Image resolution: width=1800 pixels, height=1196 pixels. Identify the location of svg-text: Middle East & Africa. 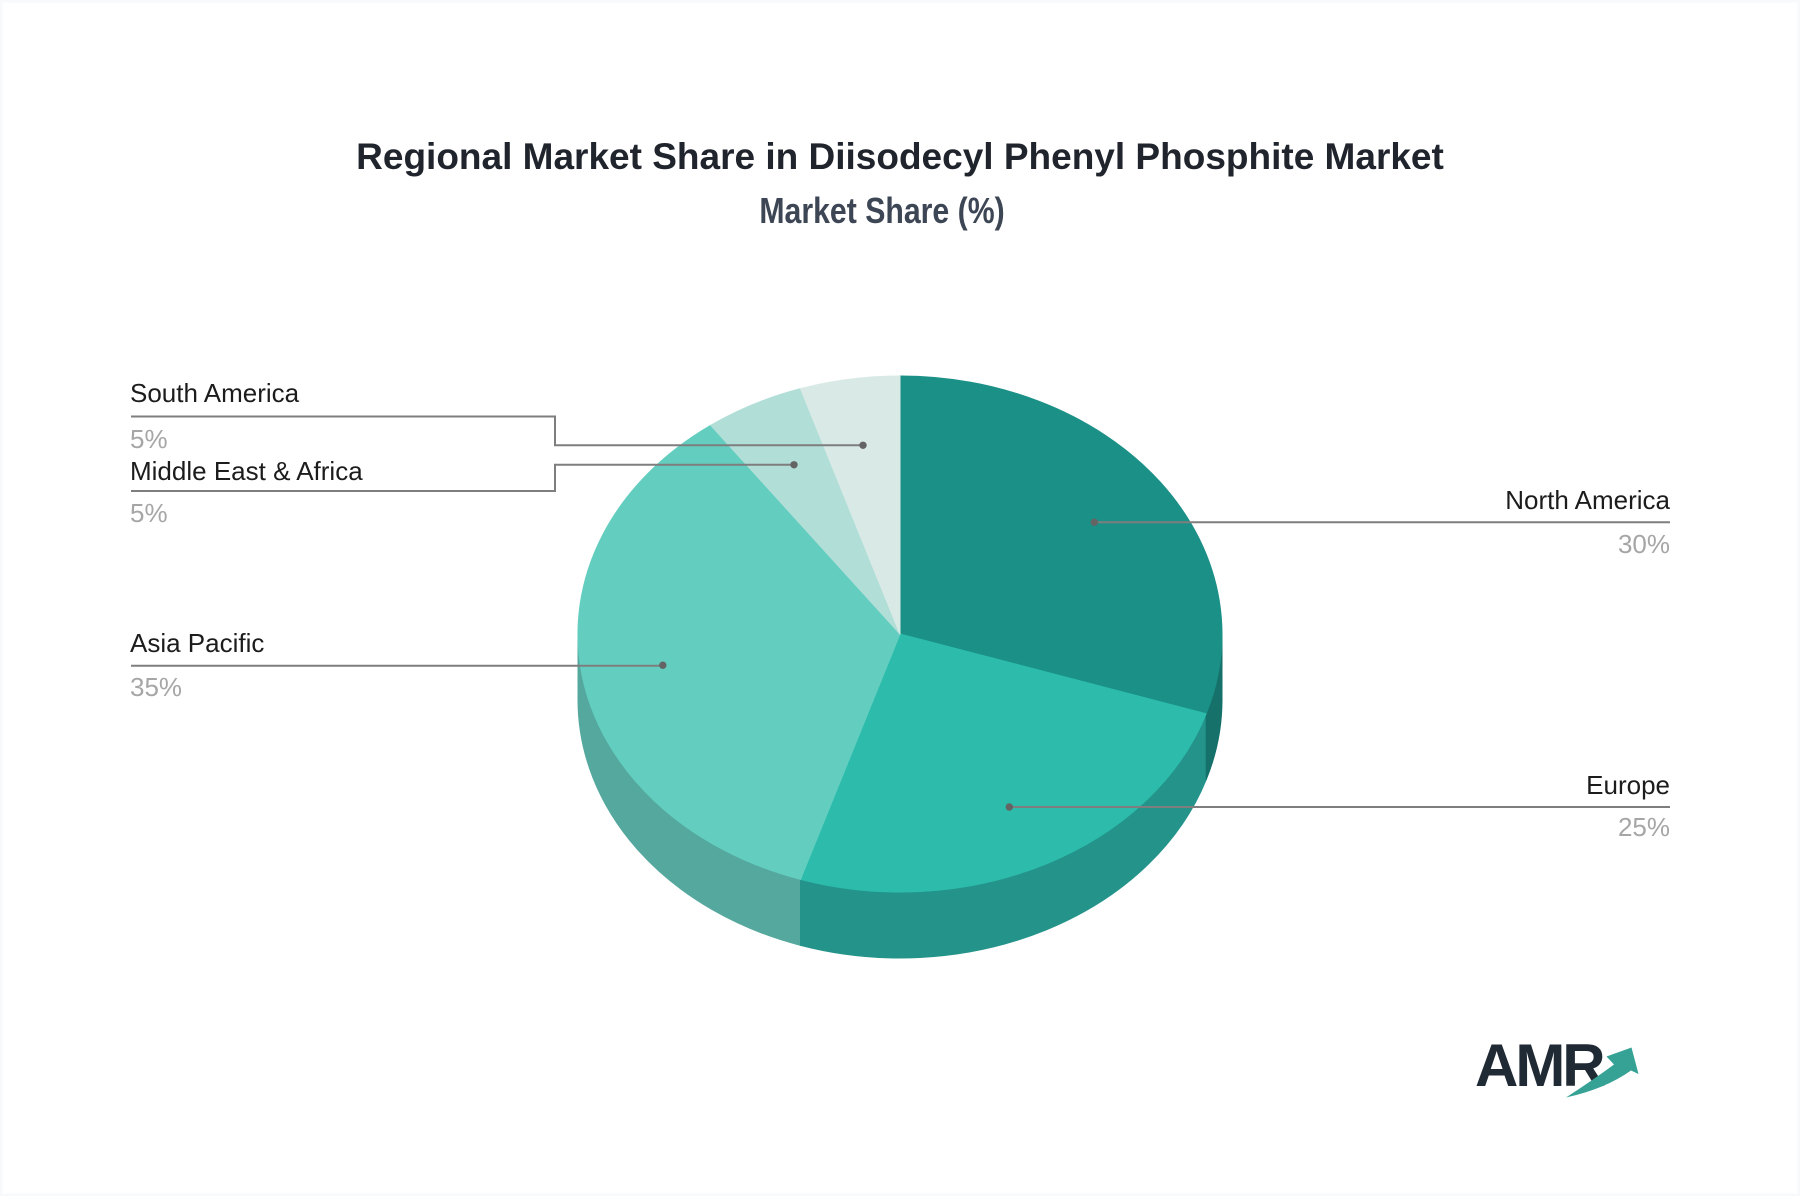
(246, 471).